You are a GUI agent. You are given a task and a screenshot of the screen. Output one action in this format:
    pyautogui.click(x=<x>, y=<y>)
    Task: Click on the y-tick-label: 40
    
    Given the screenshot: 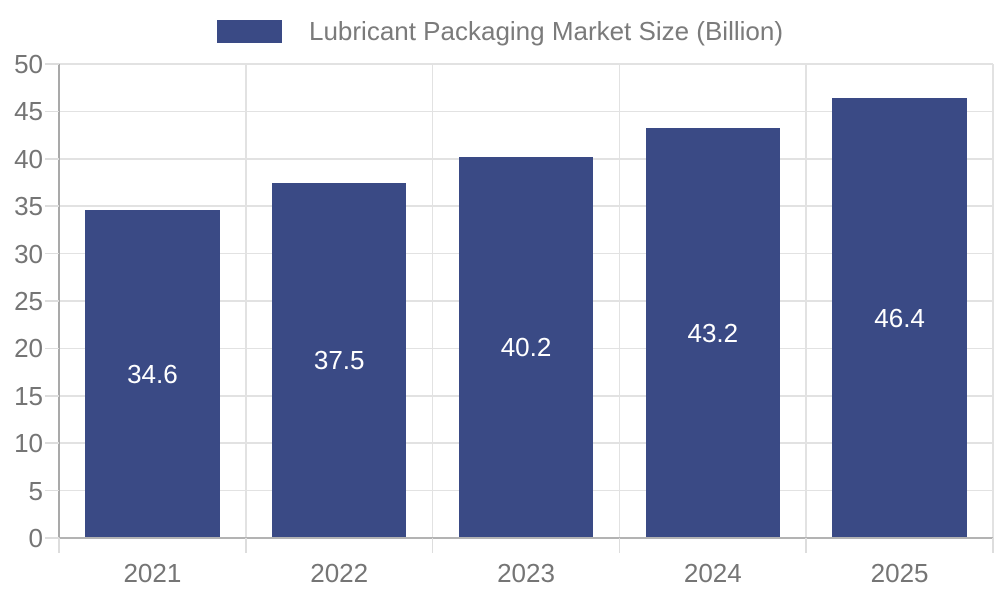 What is the action you would take?
    pyautogui.click(x=28, y=158)
    